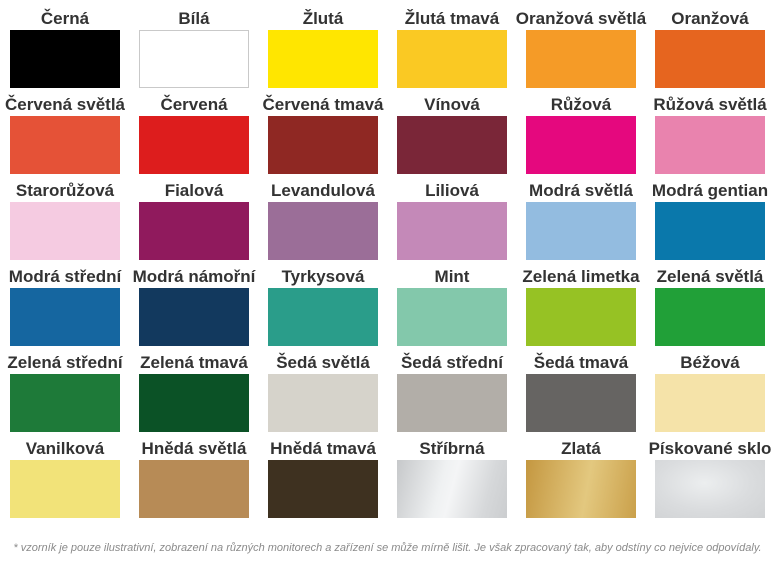  I want to click on swatch-cell: Mint, so click(452, 306).